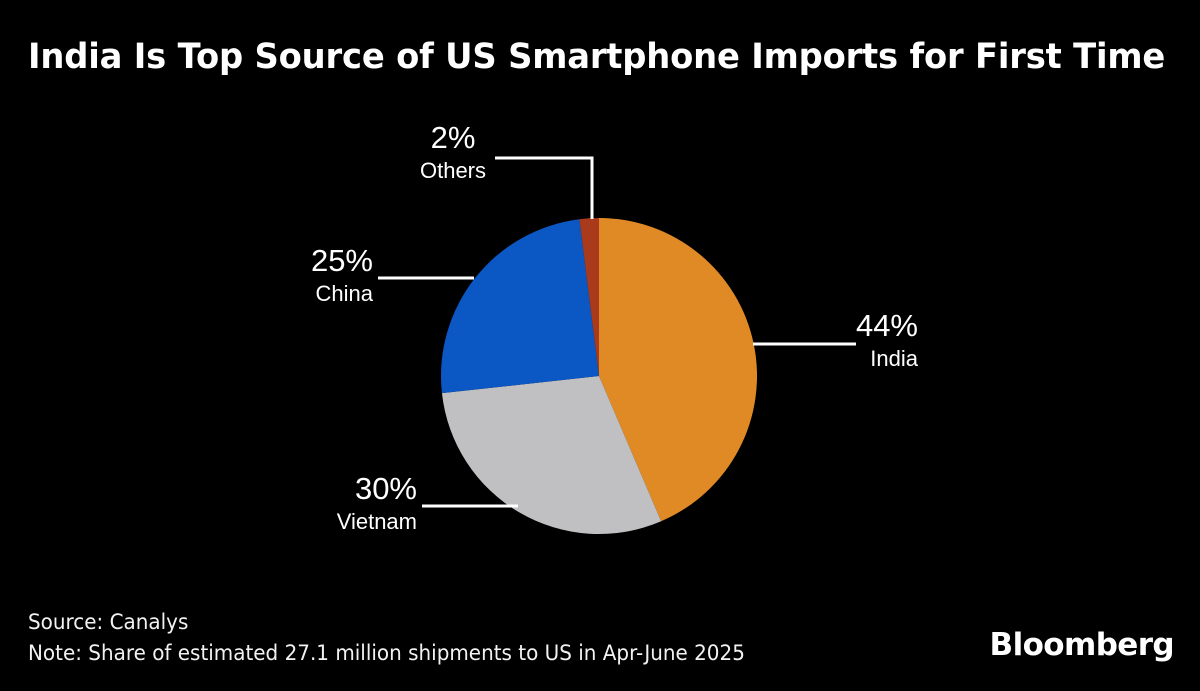  What do you see at coordinates (108, 622) in the screenshot?
I see `source-text: Source: Canalys` at bounding box center [108, 622].